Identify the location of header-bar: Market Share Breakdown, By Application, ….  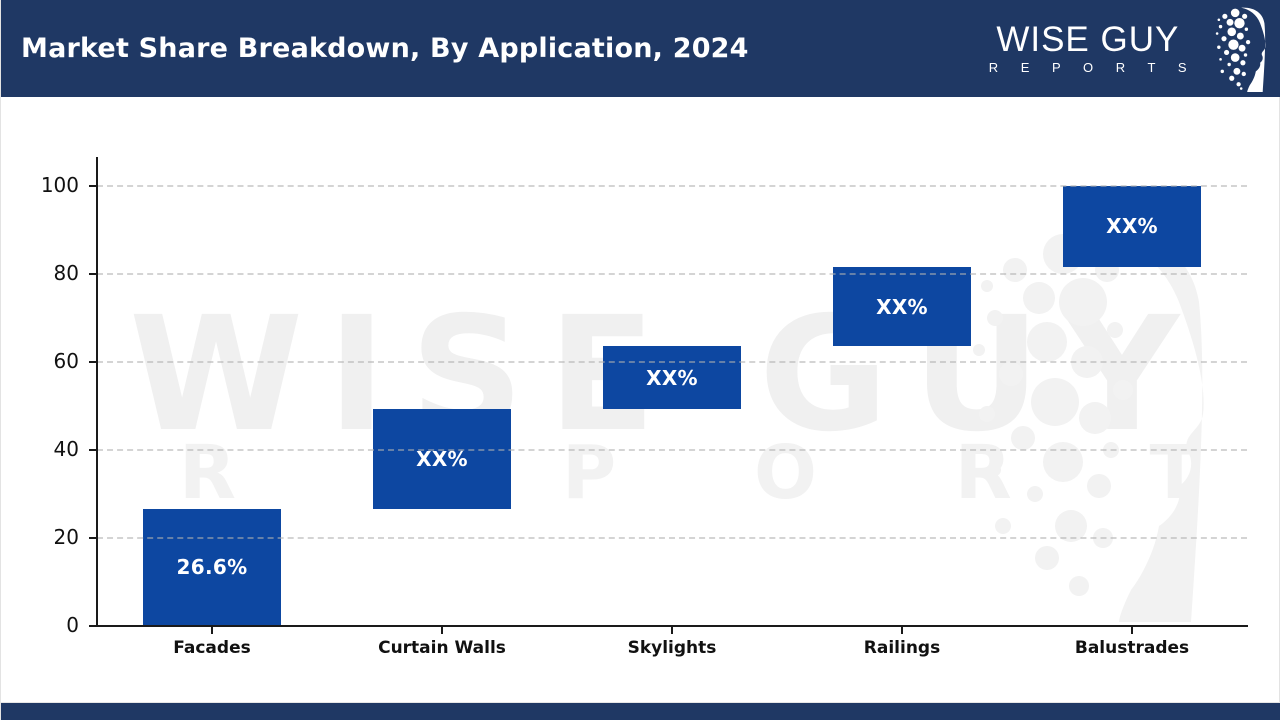
(640, 48).